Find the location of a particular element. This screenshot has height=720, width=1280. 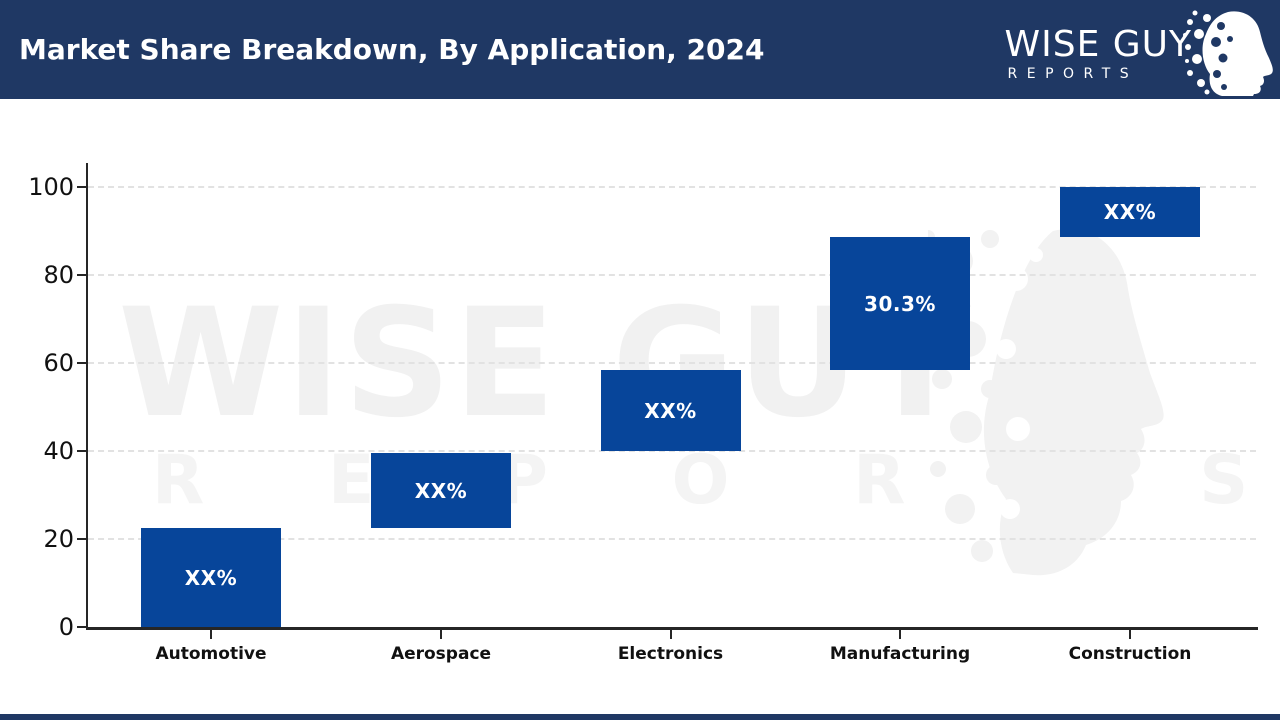

x-tick-aerospace is located at coordinates (441, 634).